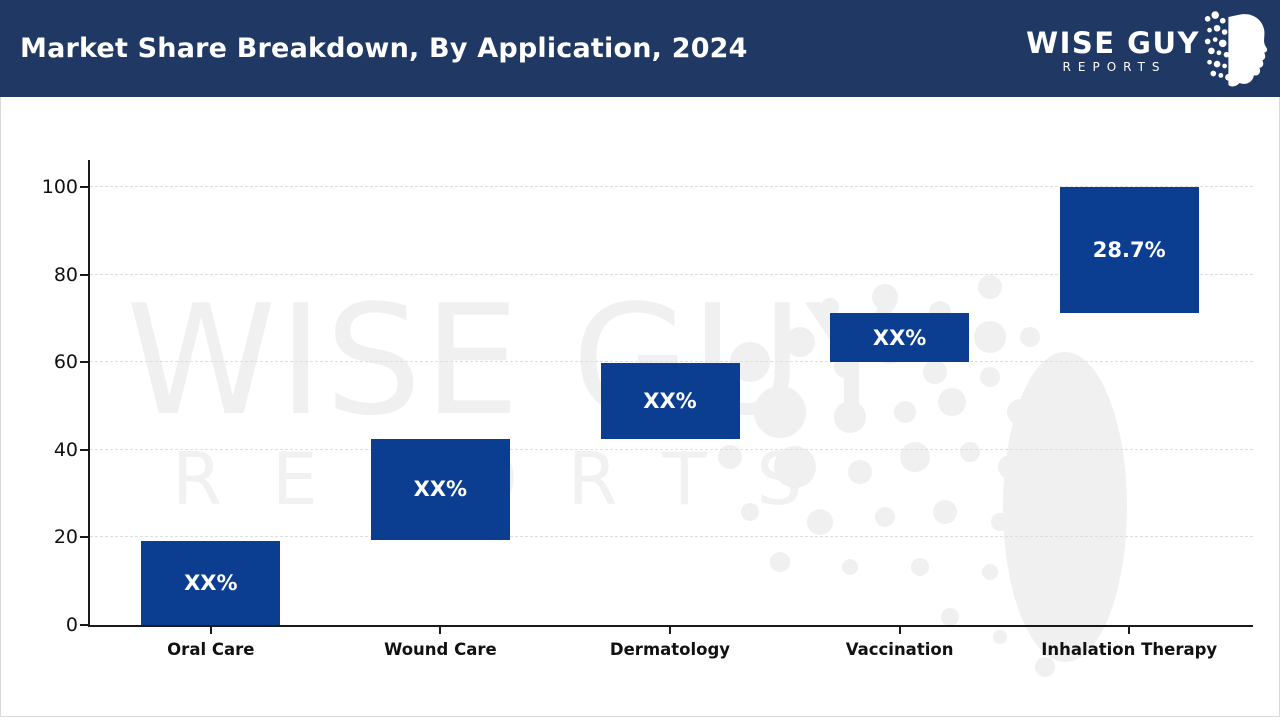  What do you see at coordinates (440, 649) in the screenshot?
I see `x-tick-label: Wound Care` at bounding box center [440, 649].